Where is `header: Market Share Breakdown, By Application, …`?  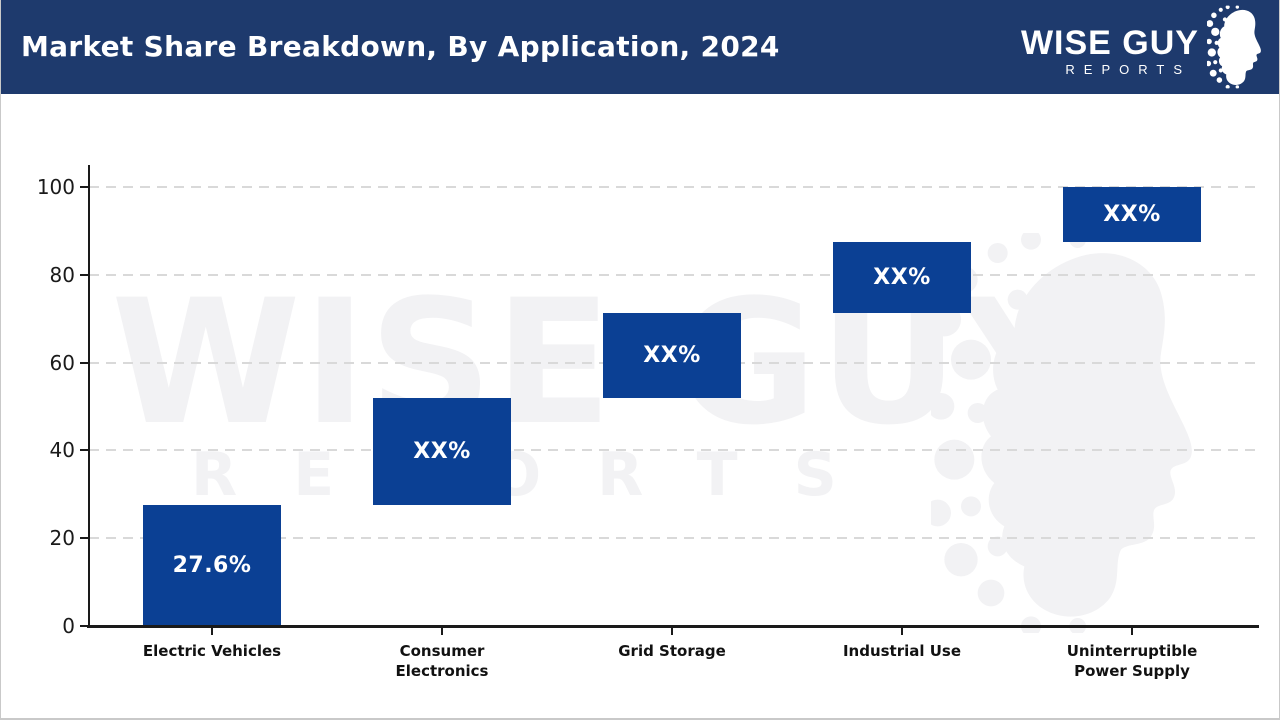 header: Market Share Breakdown, By Application, … is located at coordinates (640, 47).